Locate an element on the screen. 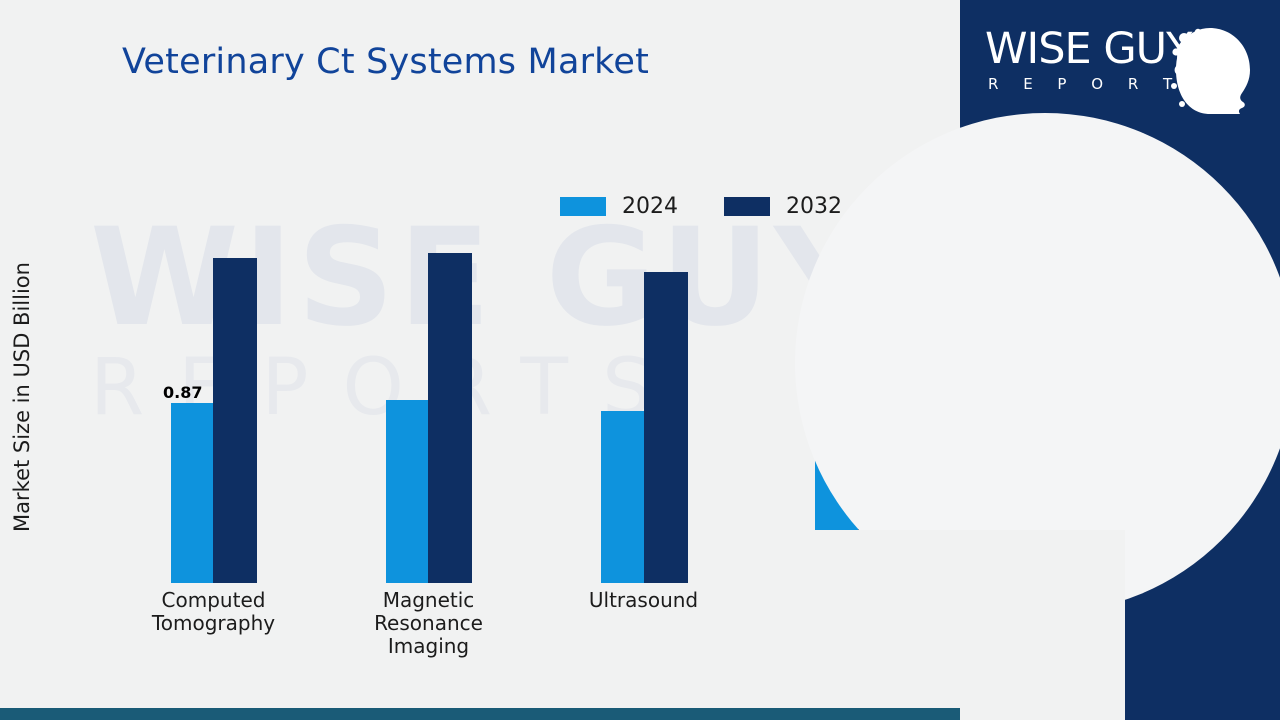 The image size is (1280, 720). legend-swatch-2024 is located at coordinates (583, 206).